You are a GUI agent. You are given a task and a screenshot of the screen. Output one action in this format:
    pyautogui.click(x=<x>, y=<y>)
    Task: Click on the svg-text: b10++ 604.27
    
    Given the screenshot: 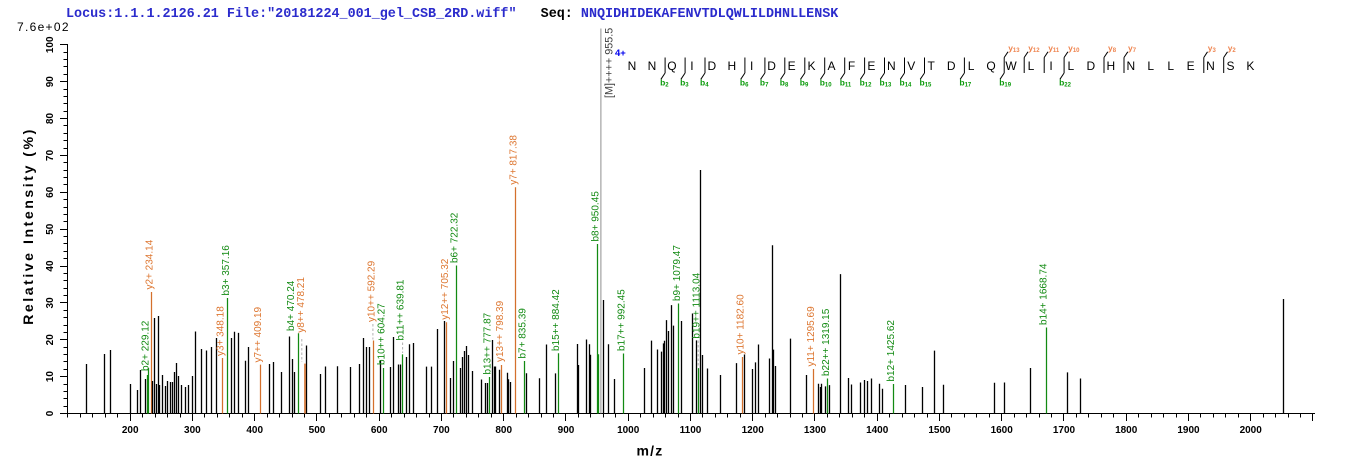 What is the action you would take?
    pyautogui.click(x=381, y=334)
    